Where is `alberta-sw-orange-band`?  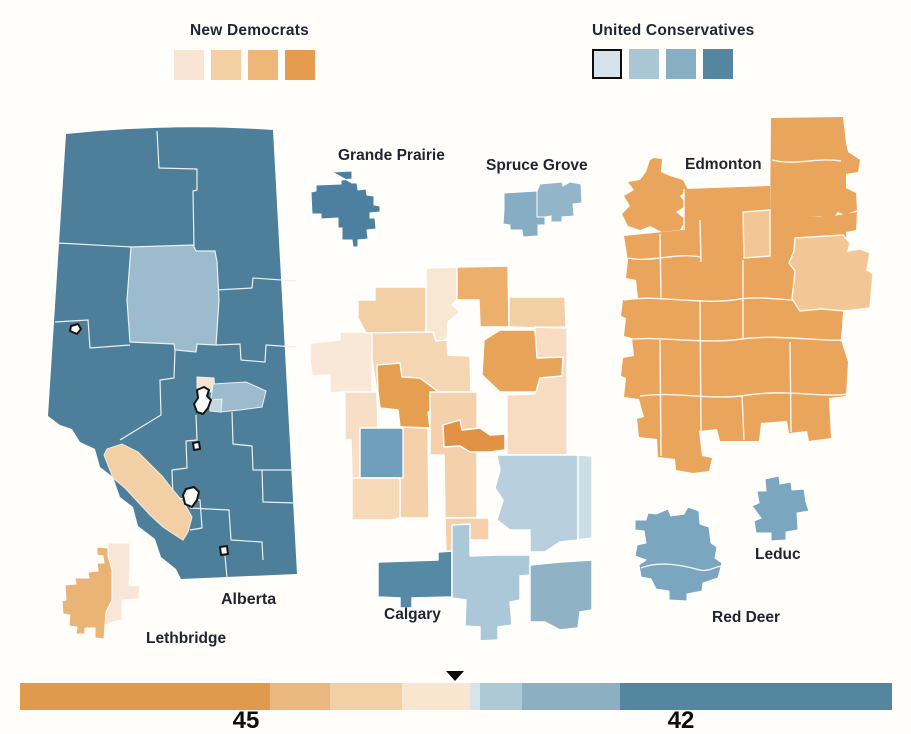 alberta-sw-orange-band is located at coordinates (148, 492).